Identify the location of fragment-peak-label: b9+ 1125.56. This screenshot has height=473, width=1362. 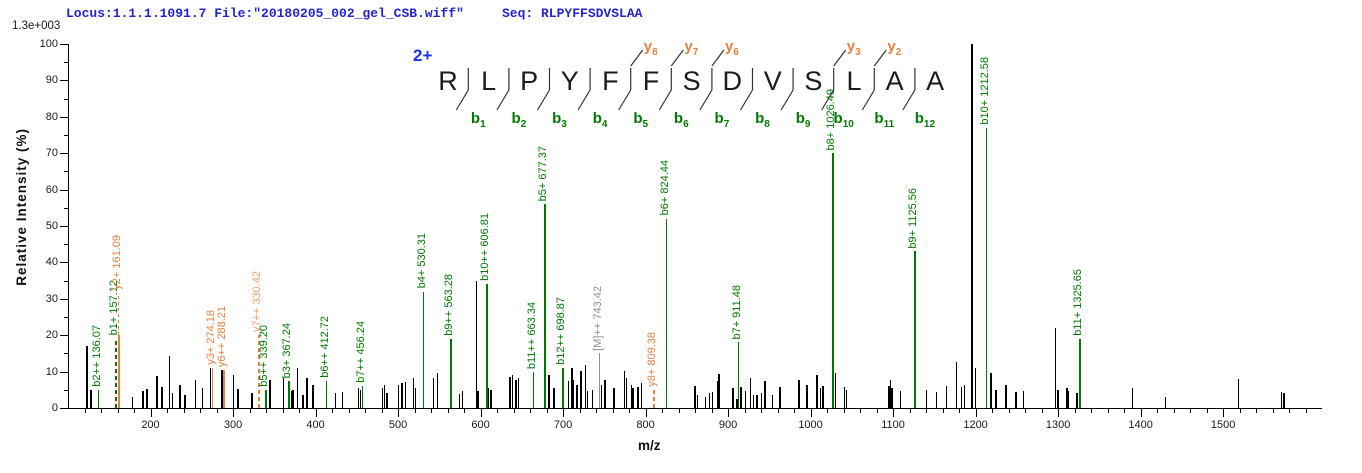
(913, 218).